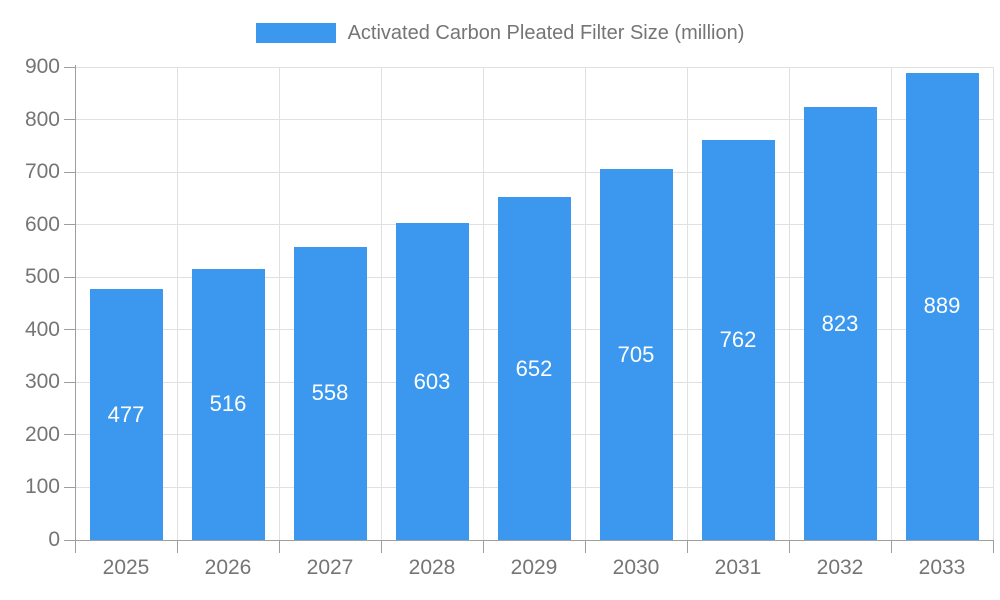 This screenshot has width=1000, height=600. Describe the element at coordinates (42, 119) in the screenshot. I see `y-tick-label: 800` at that location.